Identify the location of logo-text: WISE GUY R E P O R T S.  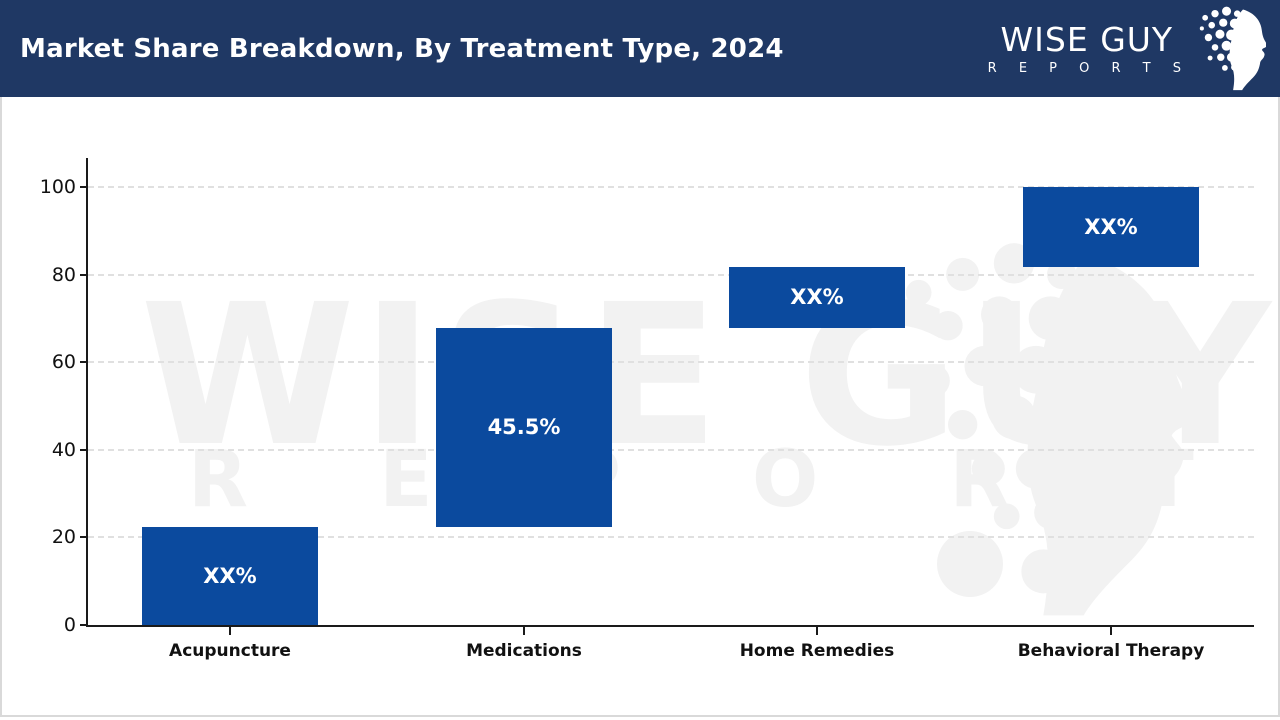
(1087, 49).